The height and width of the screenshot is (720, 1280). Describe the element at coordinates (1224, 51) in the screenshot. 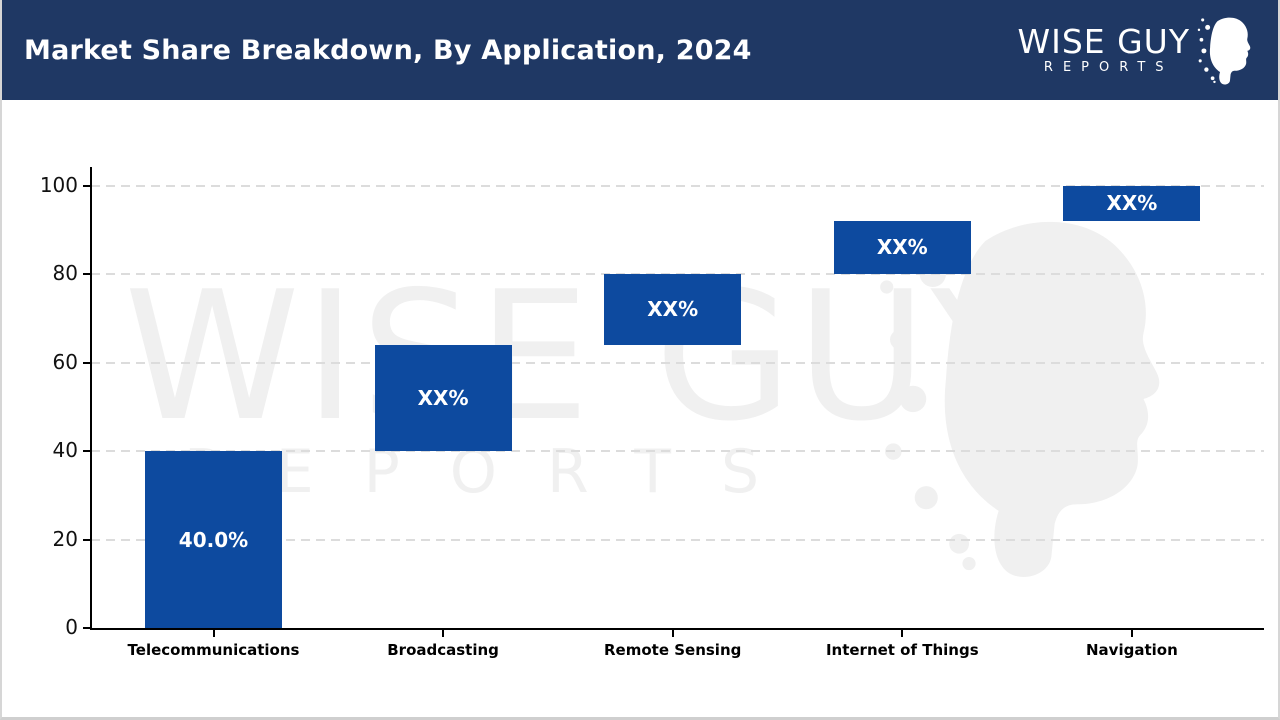

I see `logo-face-icon` at that location.